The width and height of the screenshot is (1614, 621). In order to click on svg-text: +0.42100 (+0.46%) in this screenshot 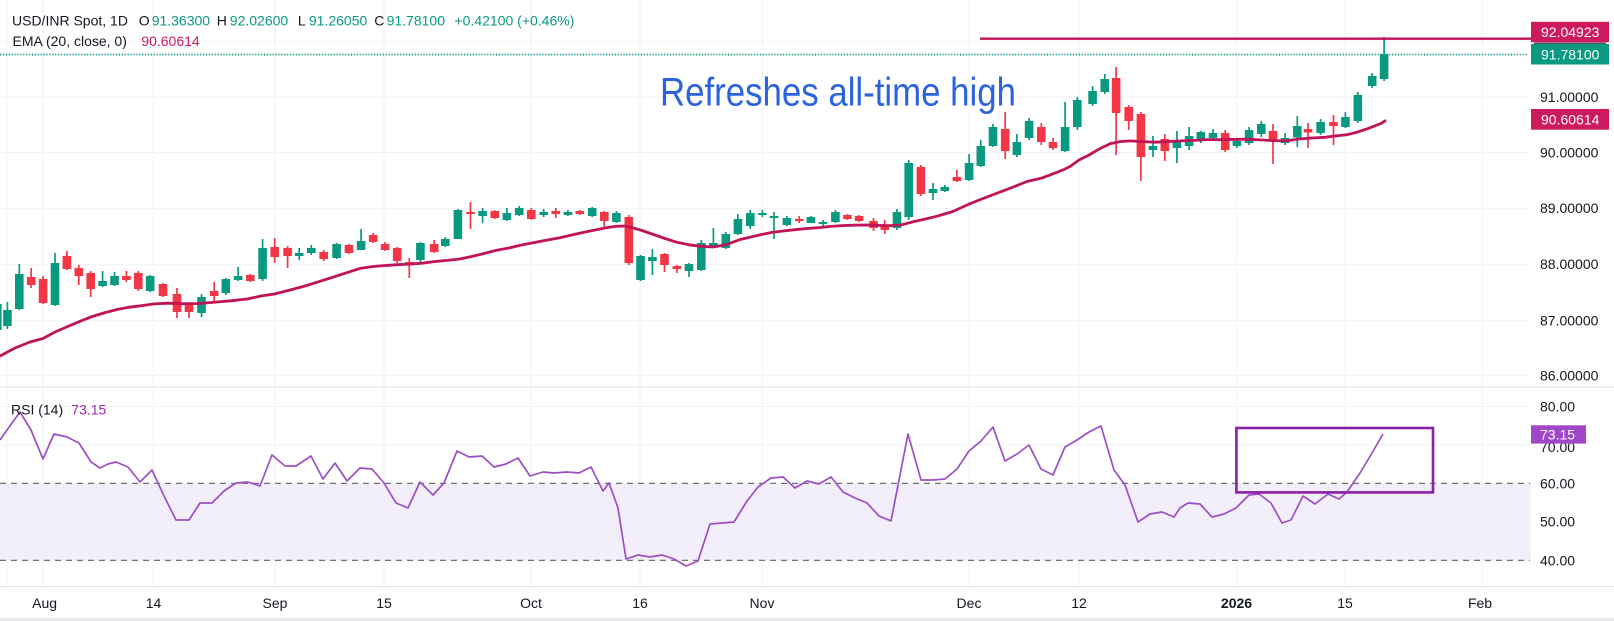, I will do `click(515, 20)`.